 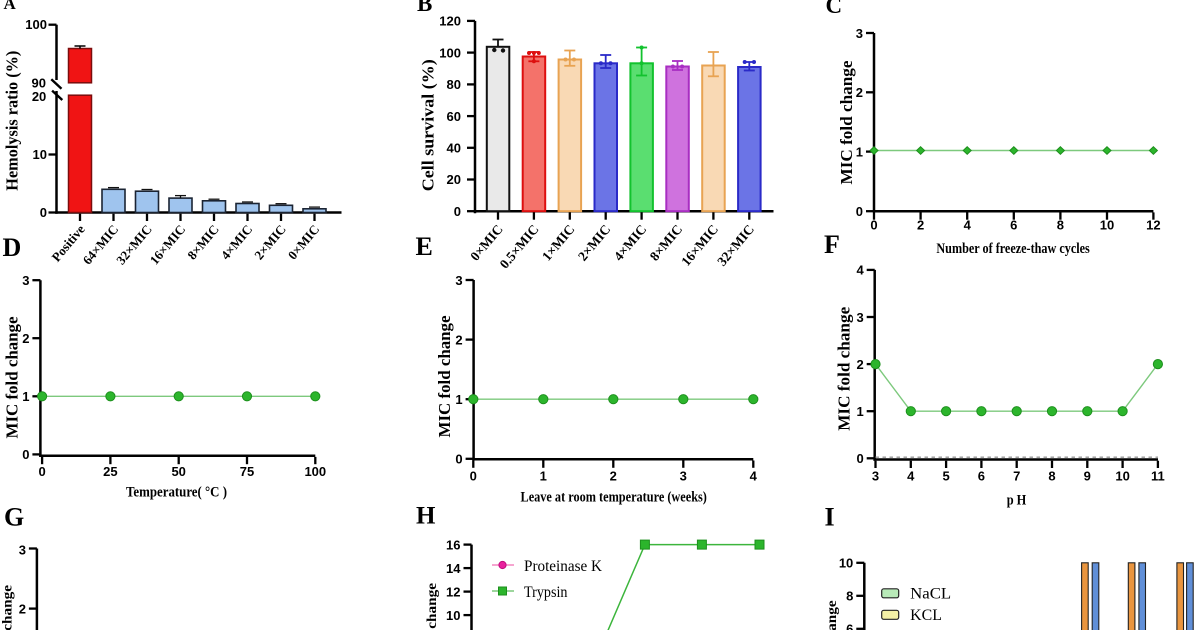 I want to click on svg-text: 80, so click(x=454, y=84).